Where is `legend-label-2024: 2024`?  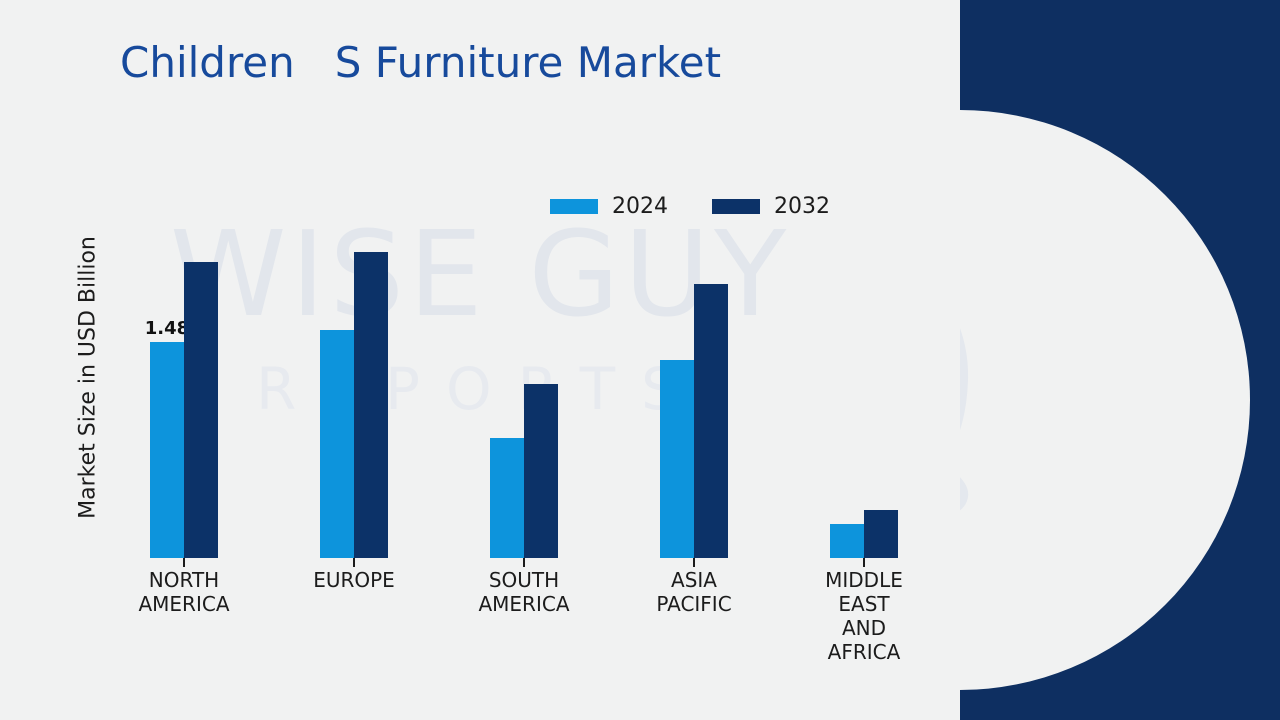
legend-label-2024: 2024 is located at coordinates (640, 206).